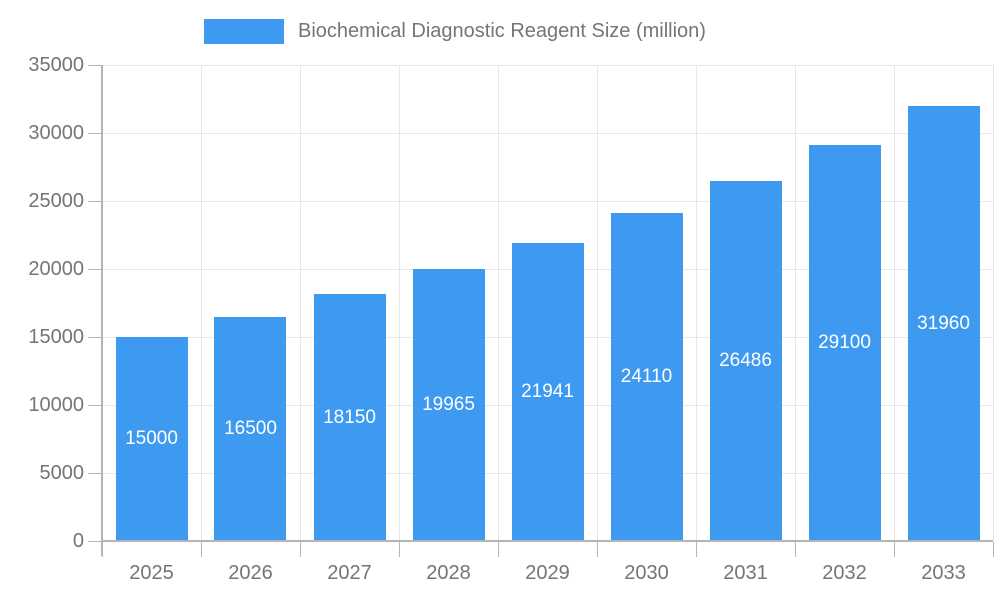 The image size is (1000, 600). I want to click on y-axis-tick-label: 10000, so click(56, 405).